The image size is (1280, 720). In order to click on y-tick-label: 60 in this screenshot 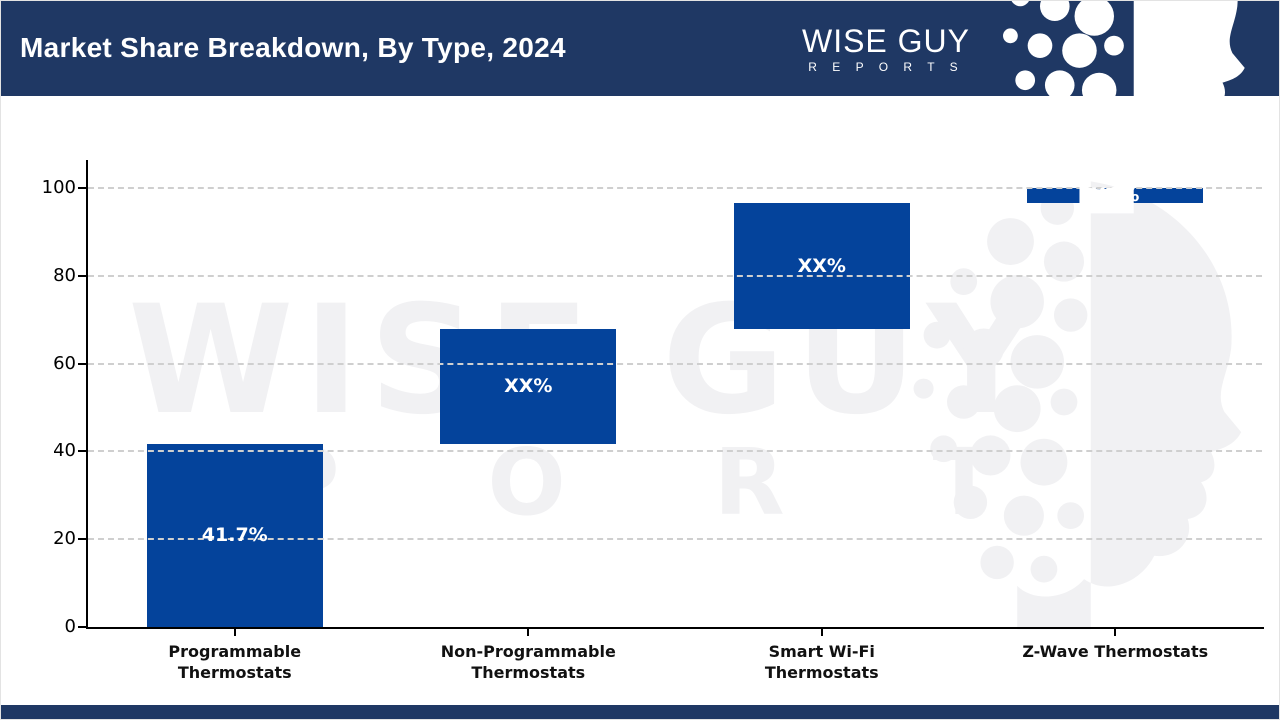, I will do `click(64, 363)`.